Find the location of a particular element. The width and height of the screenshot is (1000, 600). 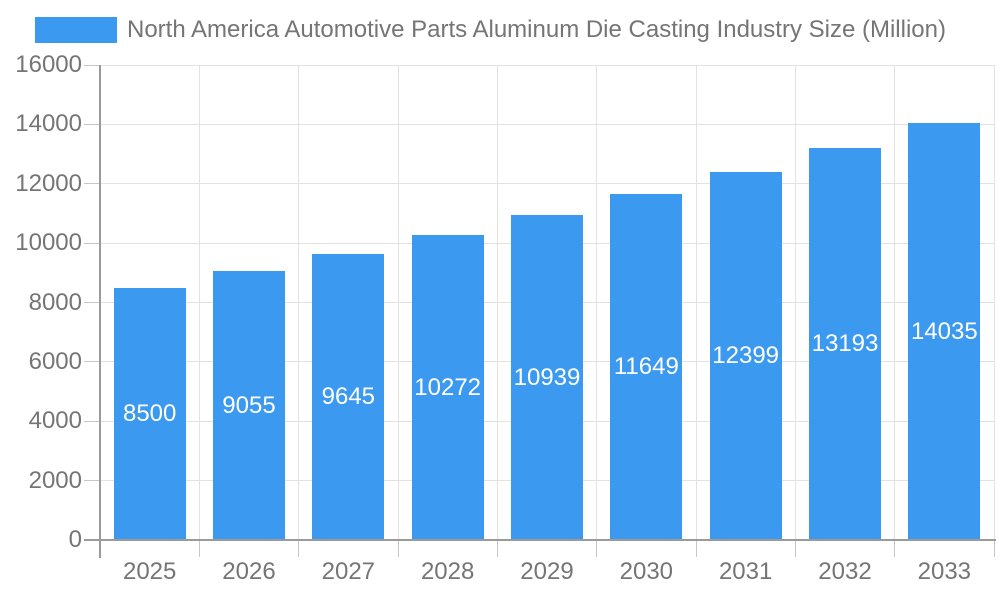

y-tick-label: 8000 is located at coordinates (55, 302).